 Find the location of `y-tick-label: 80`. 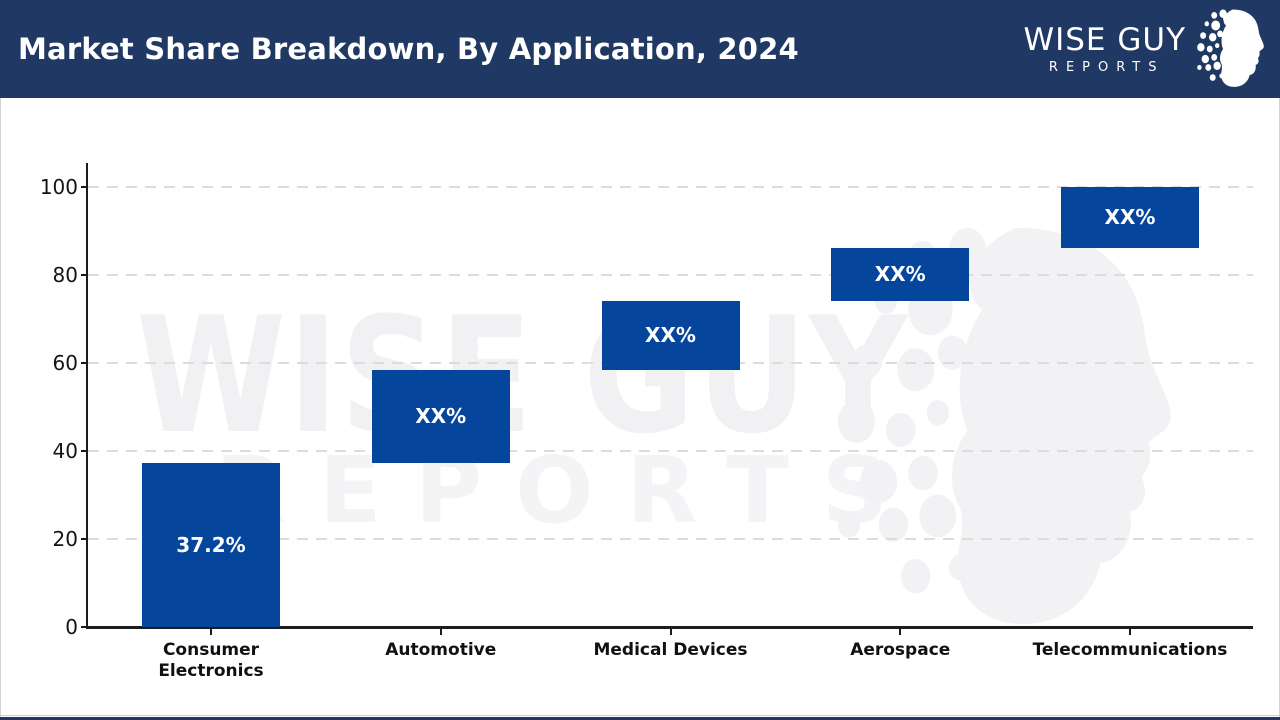

y-tick-label: 80 is located at coordinates (65, 275).